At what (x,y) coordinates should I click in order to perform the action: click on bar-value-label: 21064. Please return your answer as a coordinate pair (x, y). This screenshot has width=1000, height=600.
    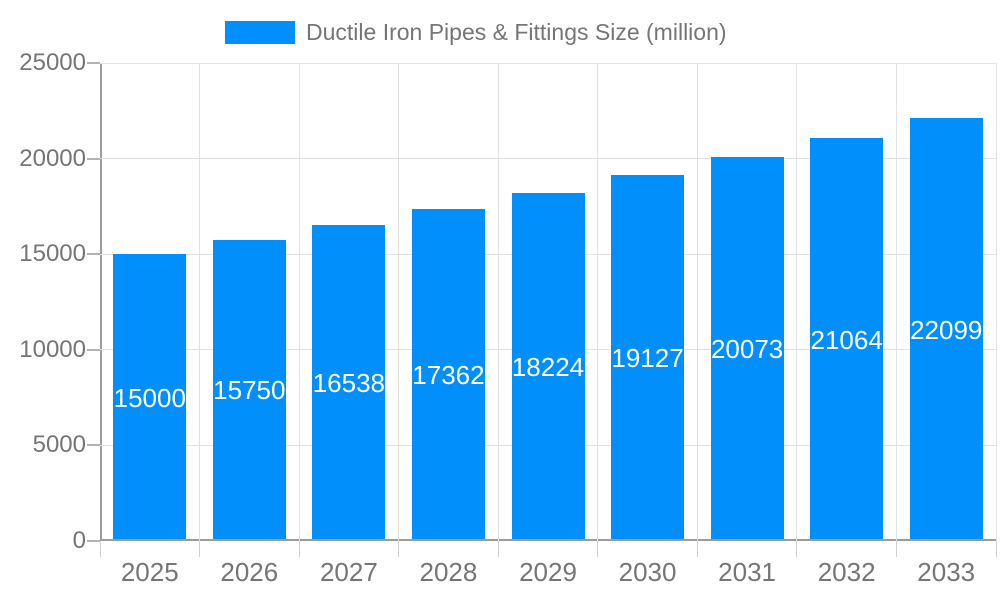
    Looking at the image, I should click on (846, 339).